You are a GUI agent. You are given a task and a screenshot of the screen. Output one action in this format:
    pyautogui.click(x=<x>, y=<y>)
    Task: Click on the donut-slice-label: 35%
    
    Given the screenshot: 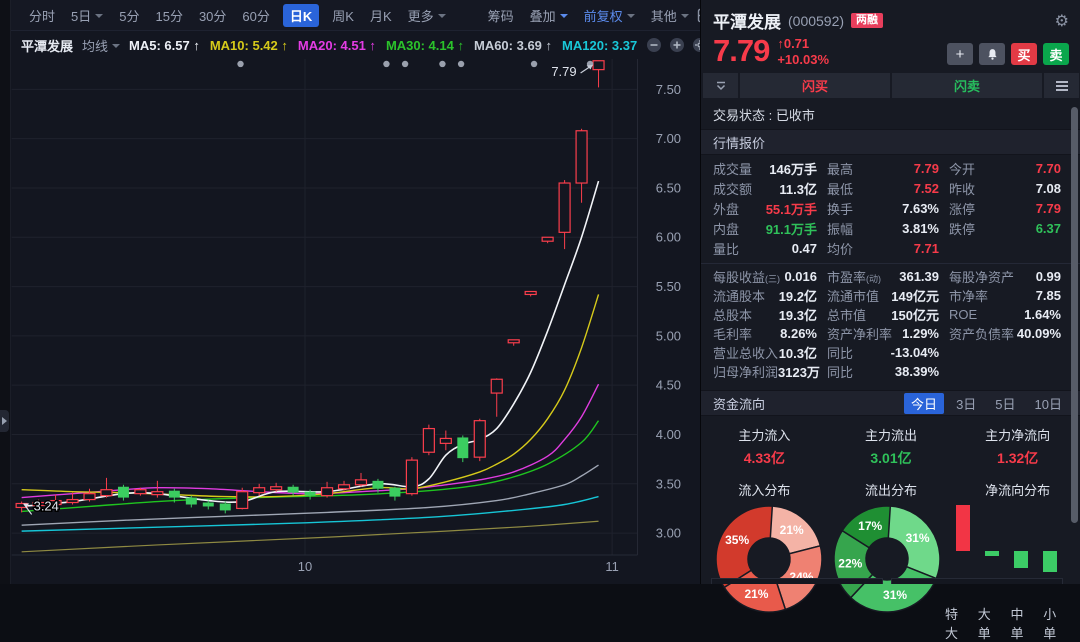 What is the action you would take?
    pyautogui.click(x=737, y=540)
    